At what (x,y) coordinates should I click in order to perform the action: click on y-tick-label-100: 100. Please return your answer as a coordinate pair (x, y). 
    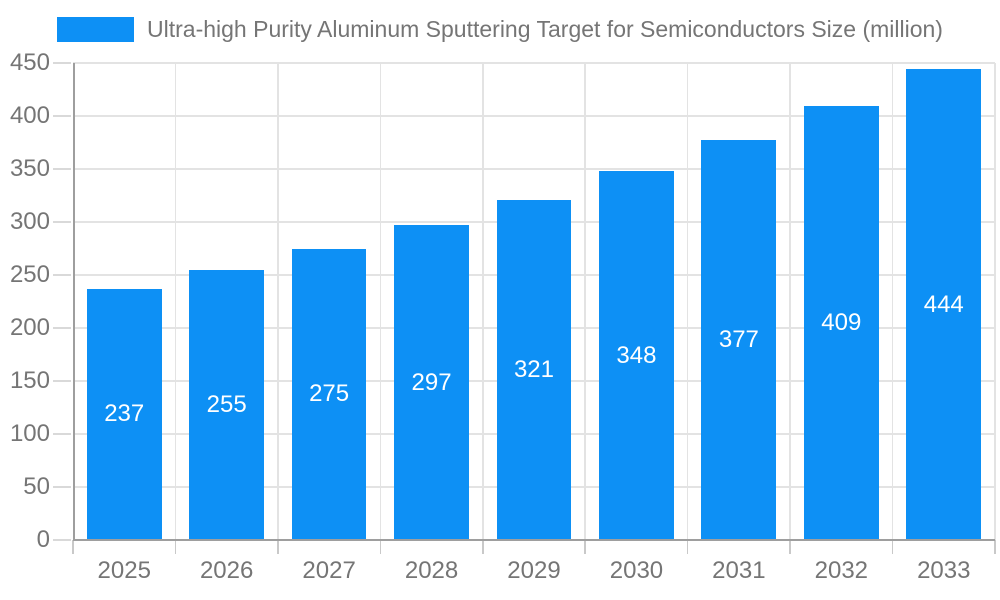
    Looking at the image, I should click on (29, 433).